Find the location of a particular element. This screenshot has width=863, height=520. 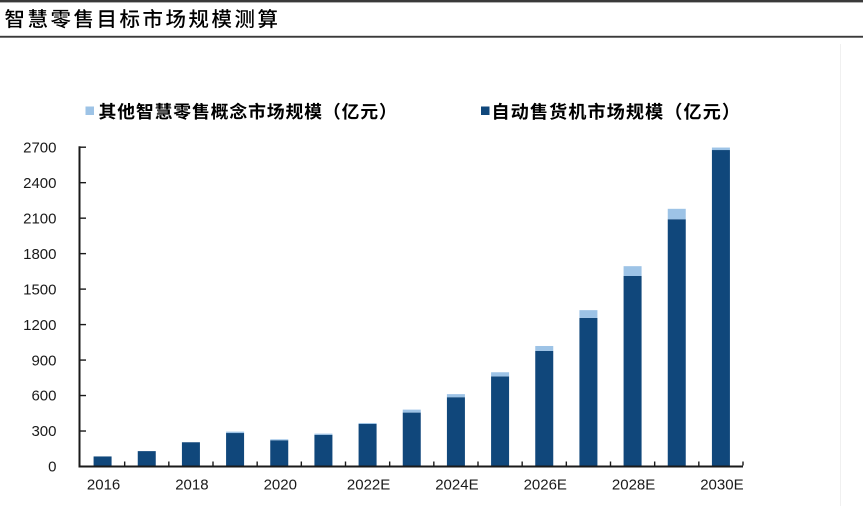

svg-text: 2020 is located at coordinates (280, 485).